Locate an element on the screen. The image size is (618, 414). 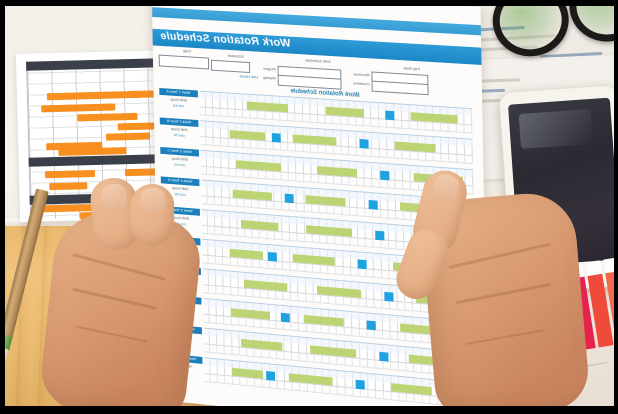
letterbox-right is located at coordinates (616, 207).